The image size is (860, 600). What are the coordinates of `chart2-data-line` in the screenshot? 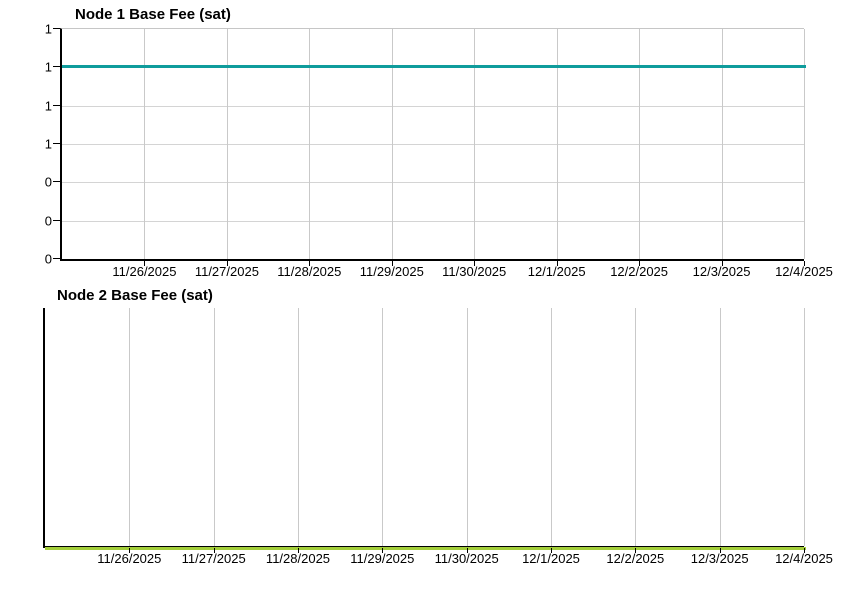 It's located at (425, 548).